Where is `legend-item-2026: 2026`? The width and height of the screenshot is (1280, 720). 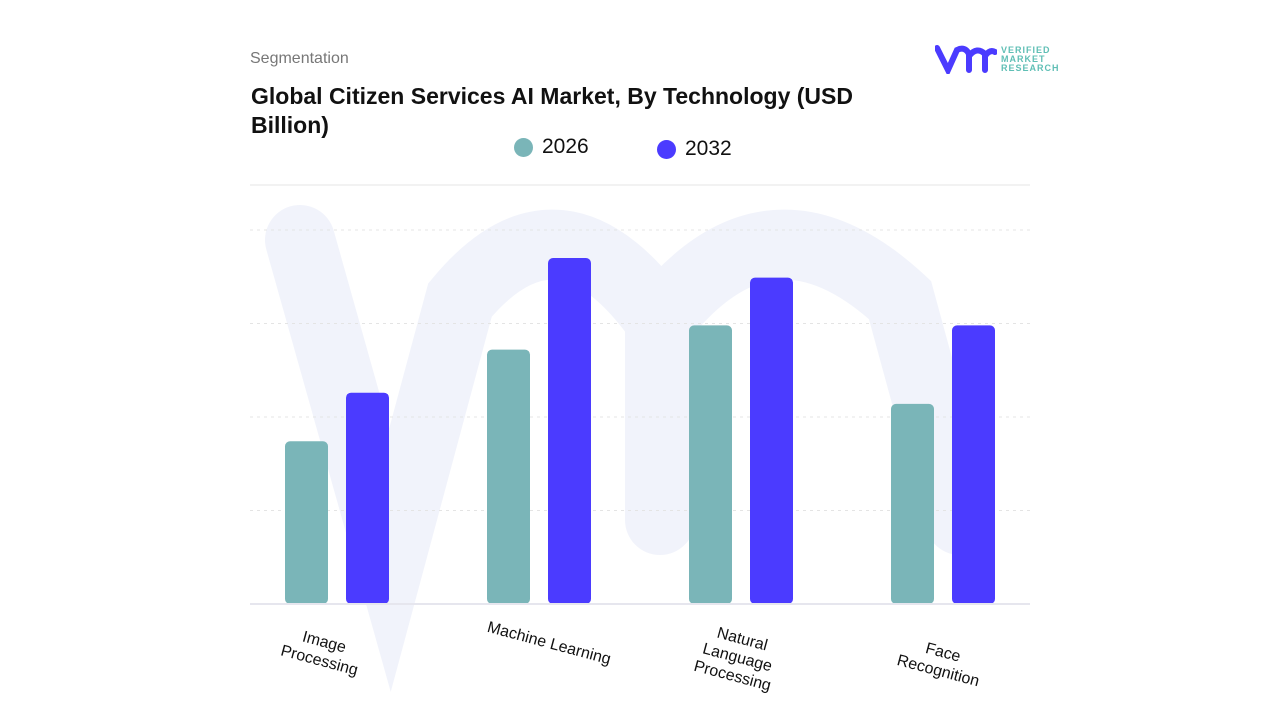 legend-item-2026: 2026 is located at coordinates (551, 147).